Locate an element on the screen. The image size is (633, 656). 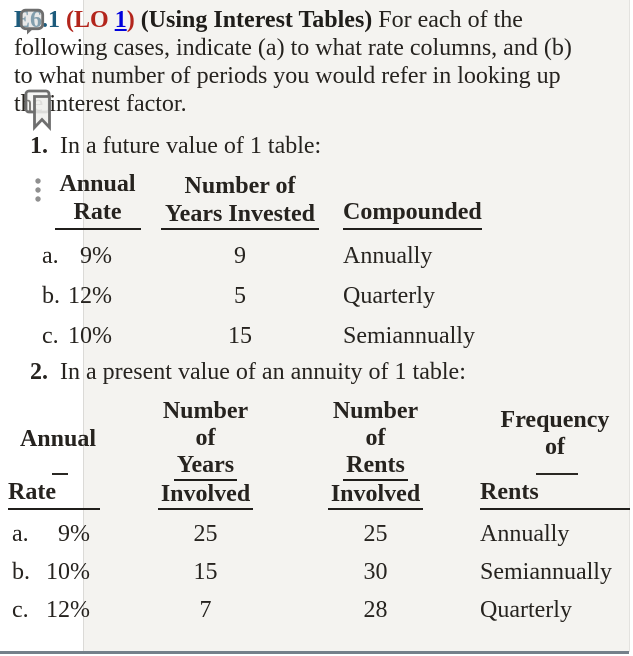
t1-header-annual-rate: Annual Rate is located at coordinates (97, 200).